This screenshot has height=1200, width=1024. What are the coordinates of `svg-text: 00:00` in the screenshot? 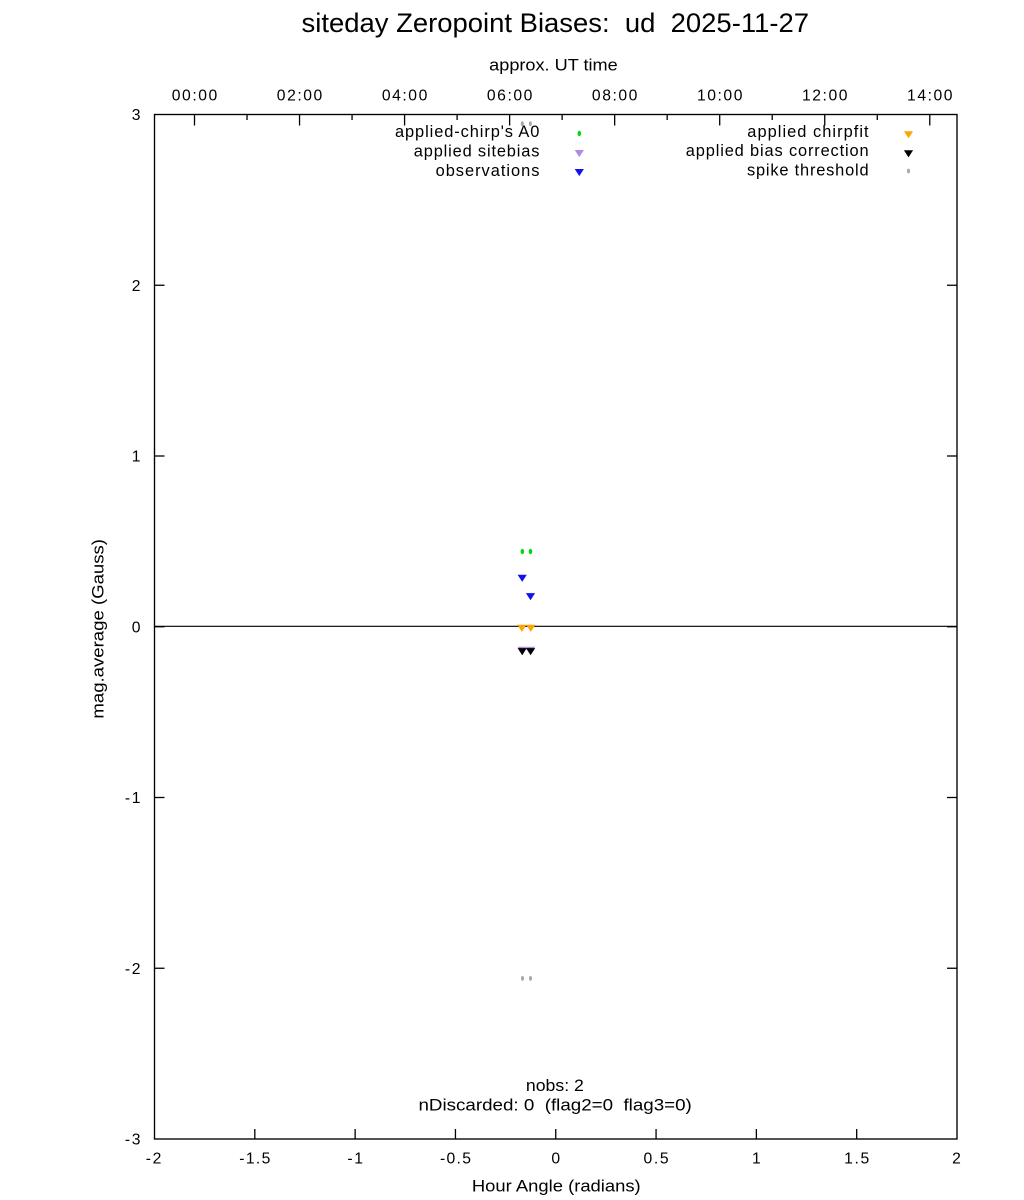 It's located at (195, 96).